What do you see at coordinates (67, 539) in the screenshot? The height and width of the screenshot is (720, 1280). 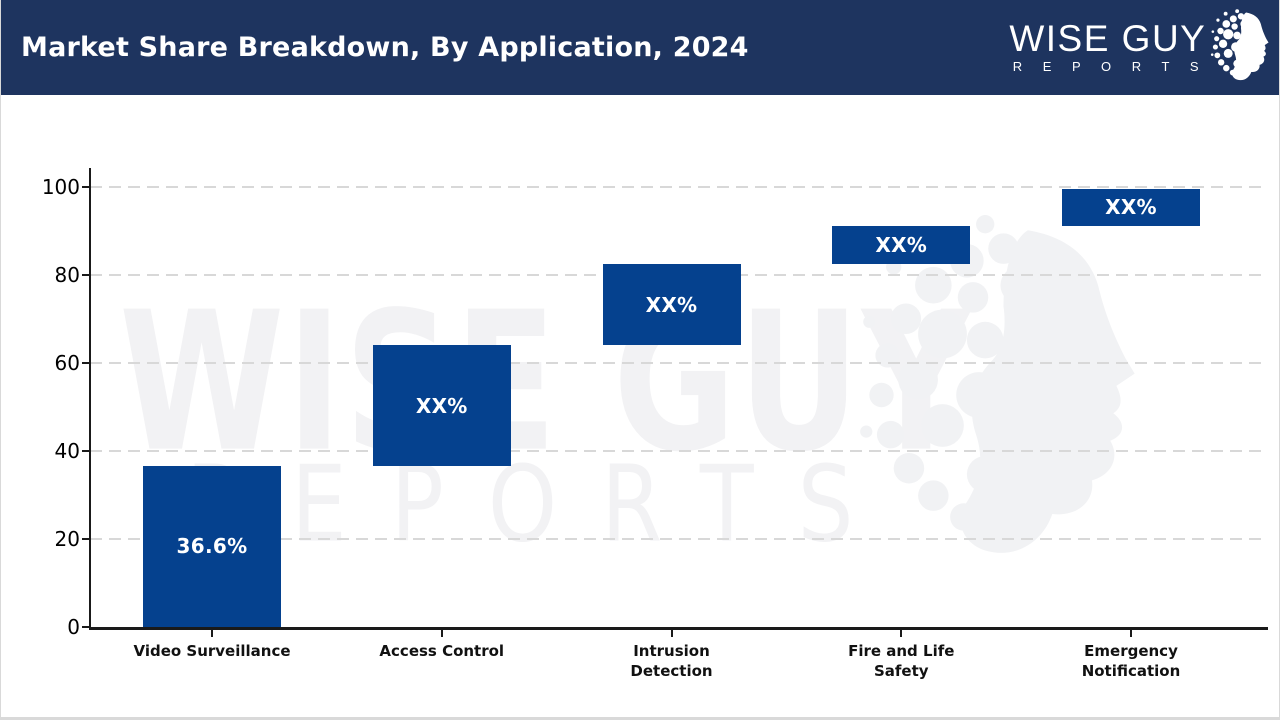 I see `y-axis-tick-label: 20` at bounding box center [67, 539].